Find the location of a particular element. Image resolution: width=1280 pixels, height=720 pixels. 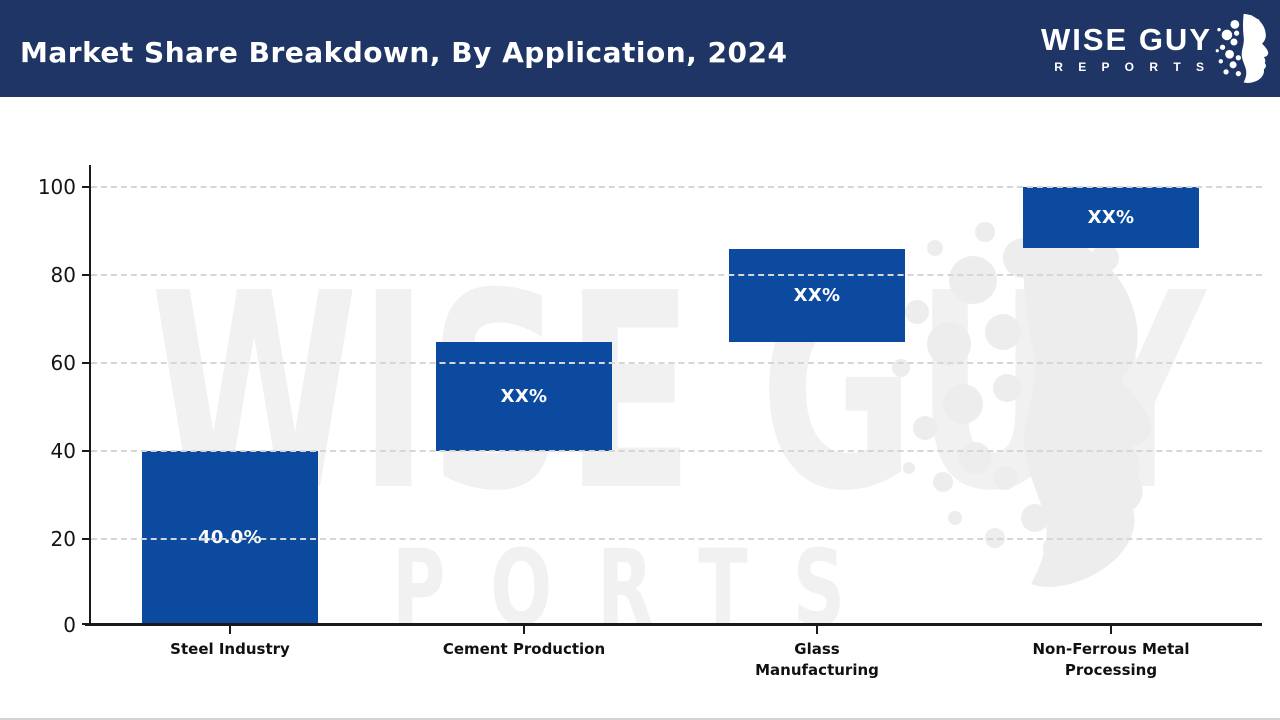

y-axis-line is located at coordinates (90, 395).